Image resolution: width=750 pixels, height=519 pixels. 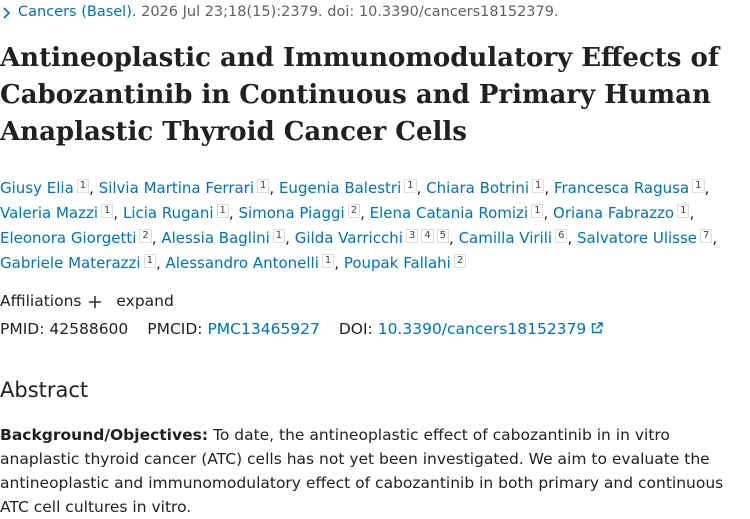 I want to click on chevron-icon, so click(x=7, y=13).